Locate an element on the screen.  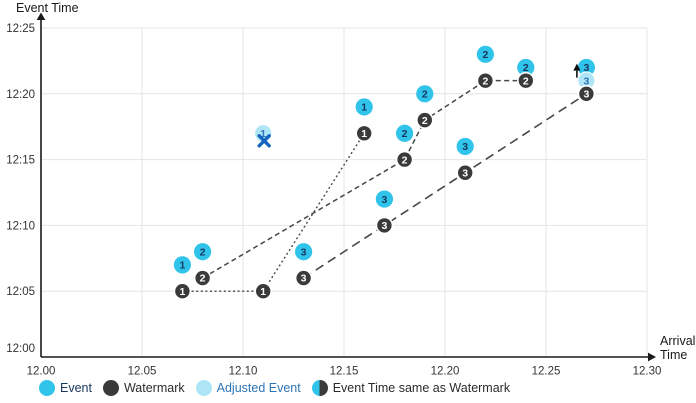
legend-watermark-swatch-icon is located at coordinates (110, 388).